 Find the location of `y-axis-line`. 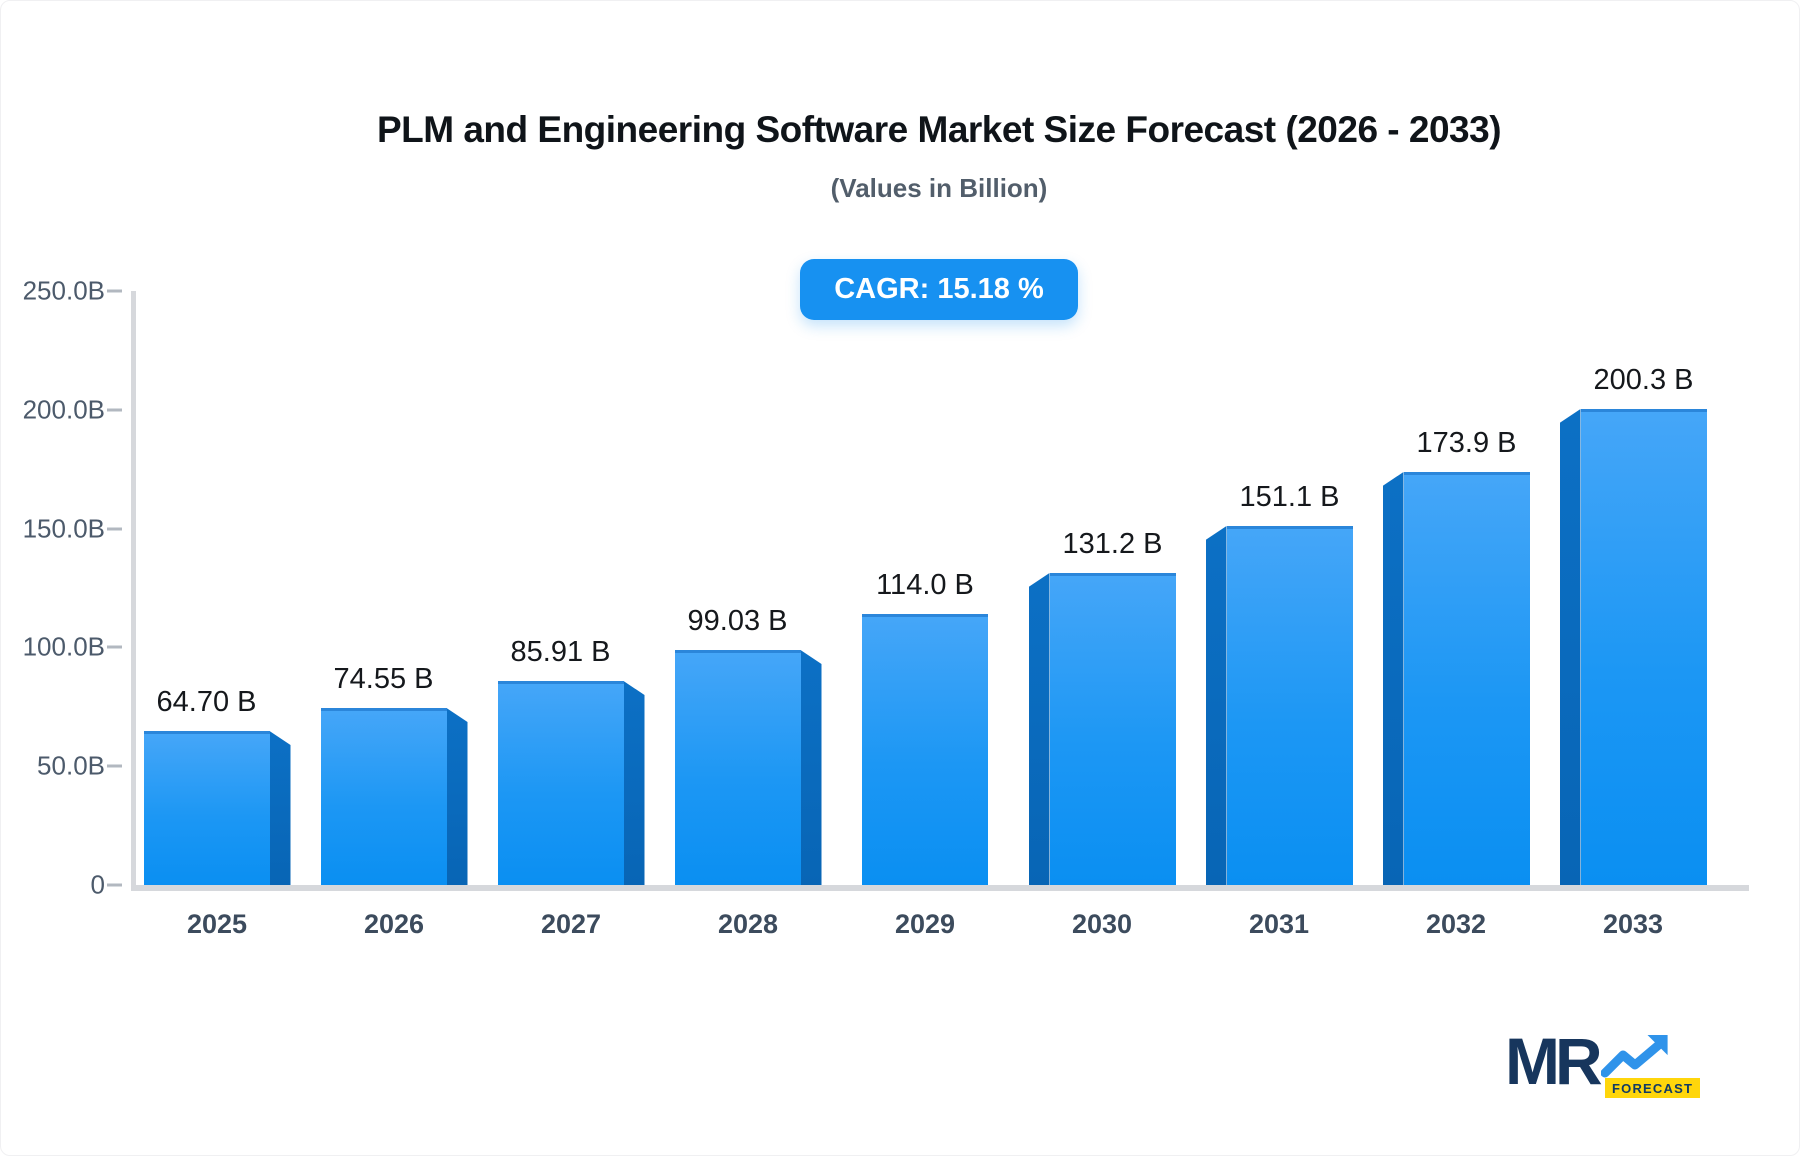

y-axis-line is located at coordinates (133, 590).